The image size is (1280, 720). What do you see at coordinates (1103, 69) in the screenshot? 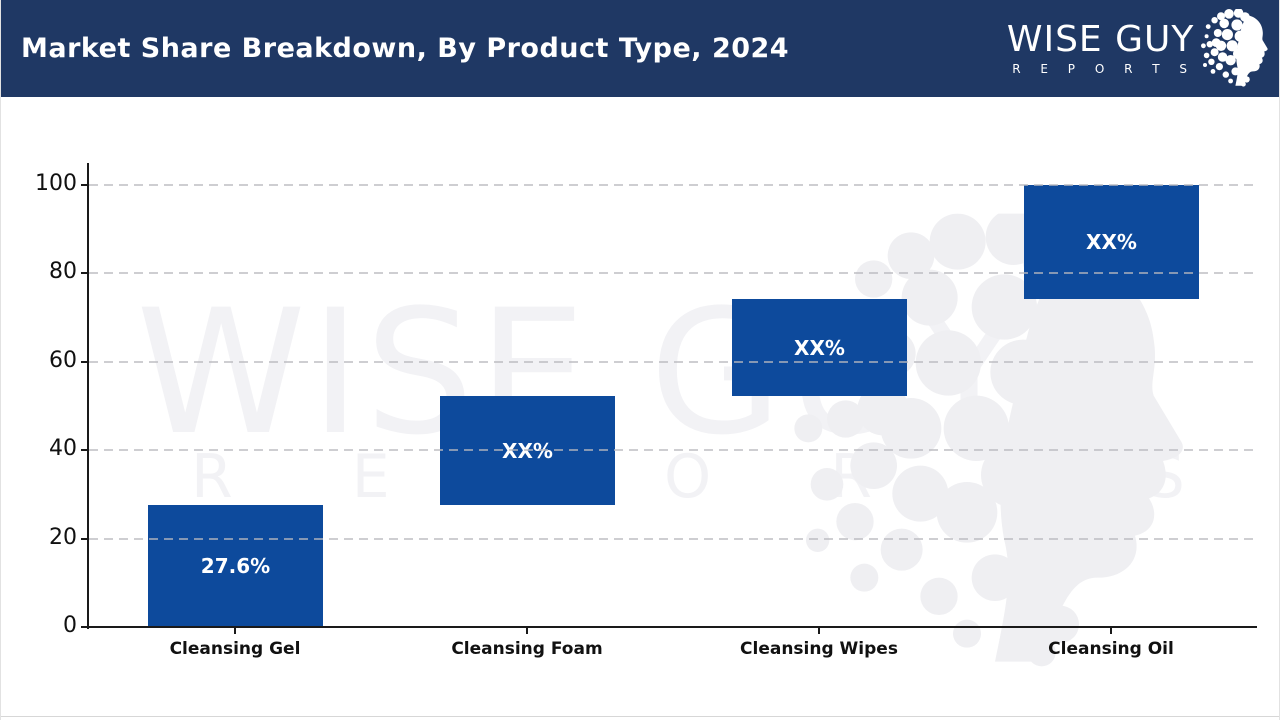
I see `logo-subtitle: R E P O R T S` at bounding box center [1103, 69].